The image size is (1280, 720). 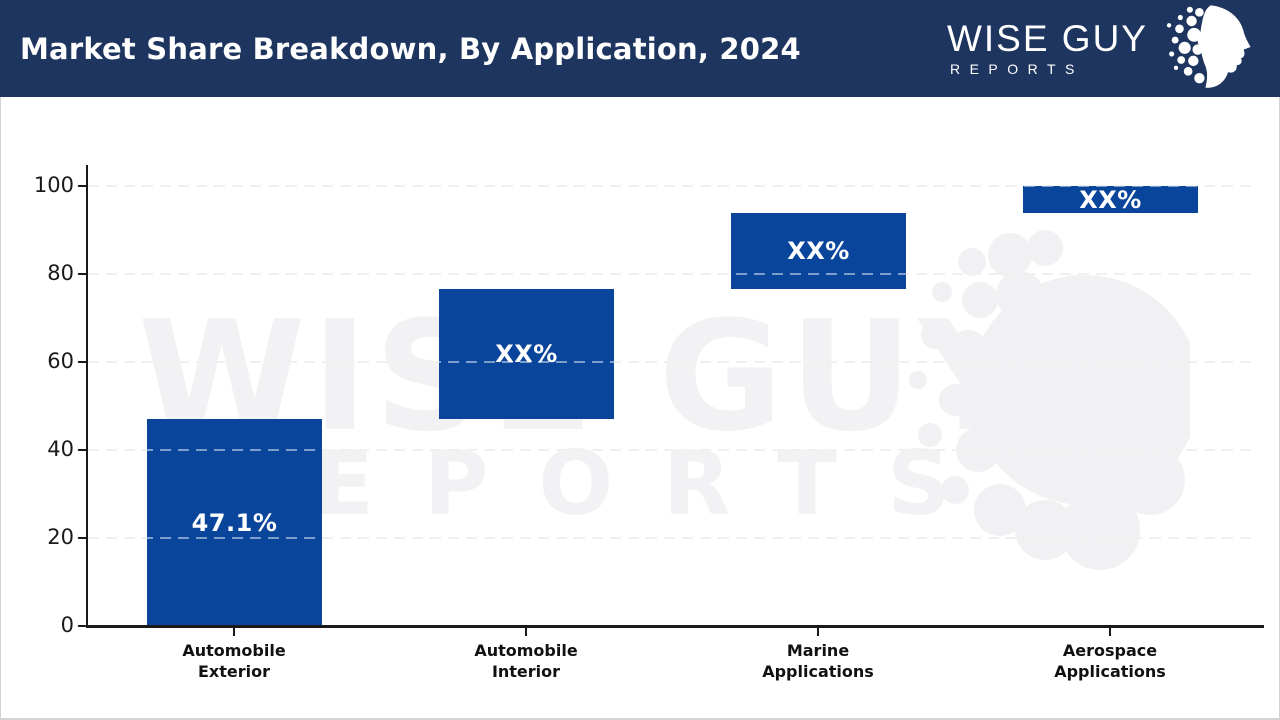 I want to click on bar-value-label: 47.1%, so click(x=234, y=522).